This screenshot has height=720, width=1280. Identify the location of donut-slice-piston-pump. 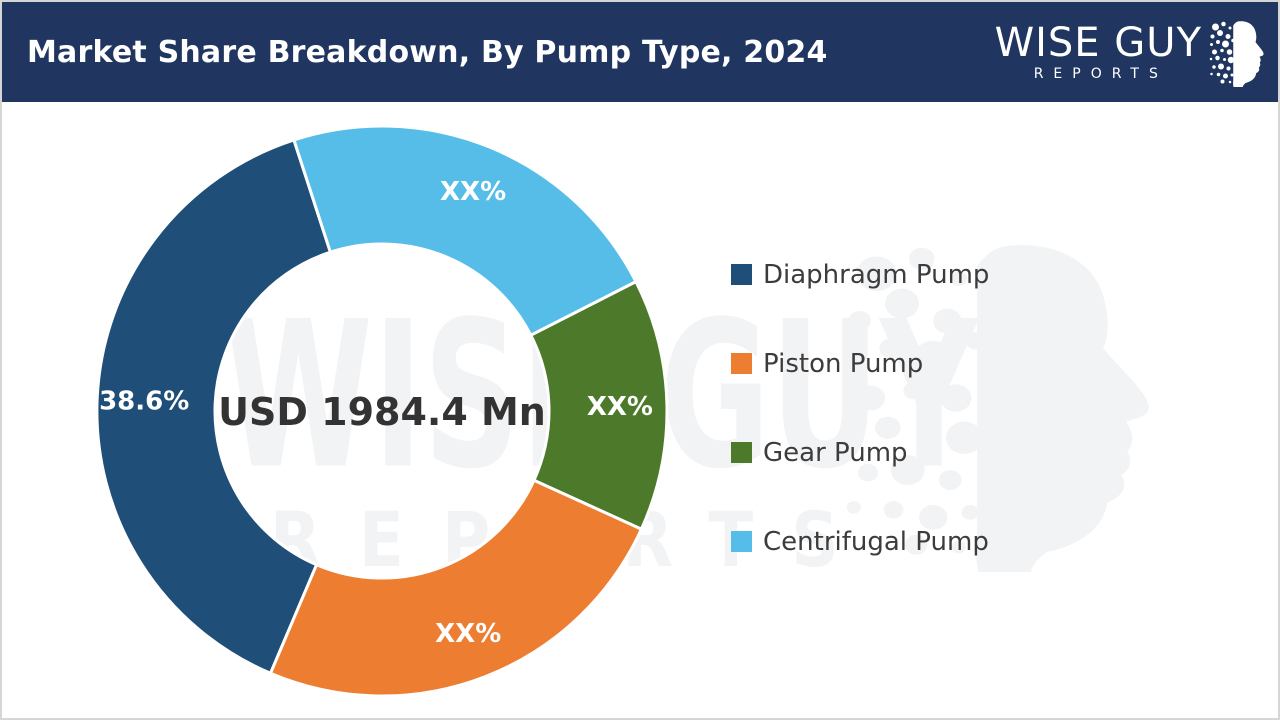
(456, 588).